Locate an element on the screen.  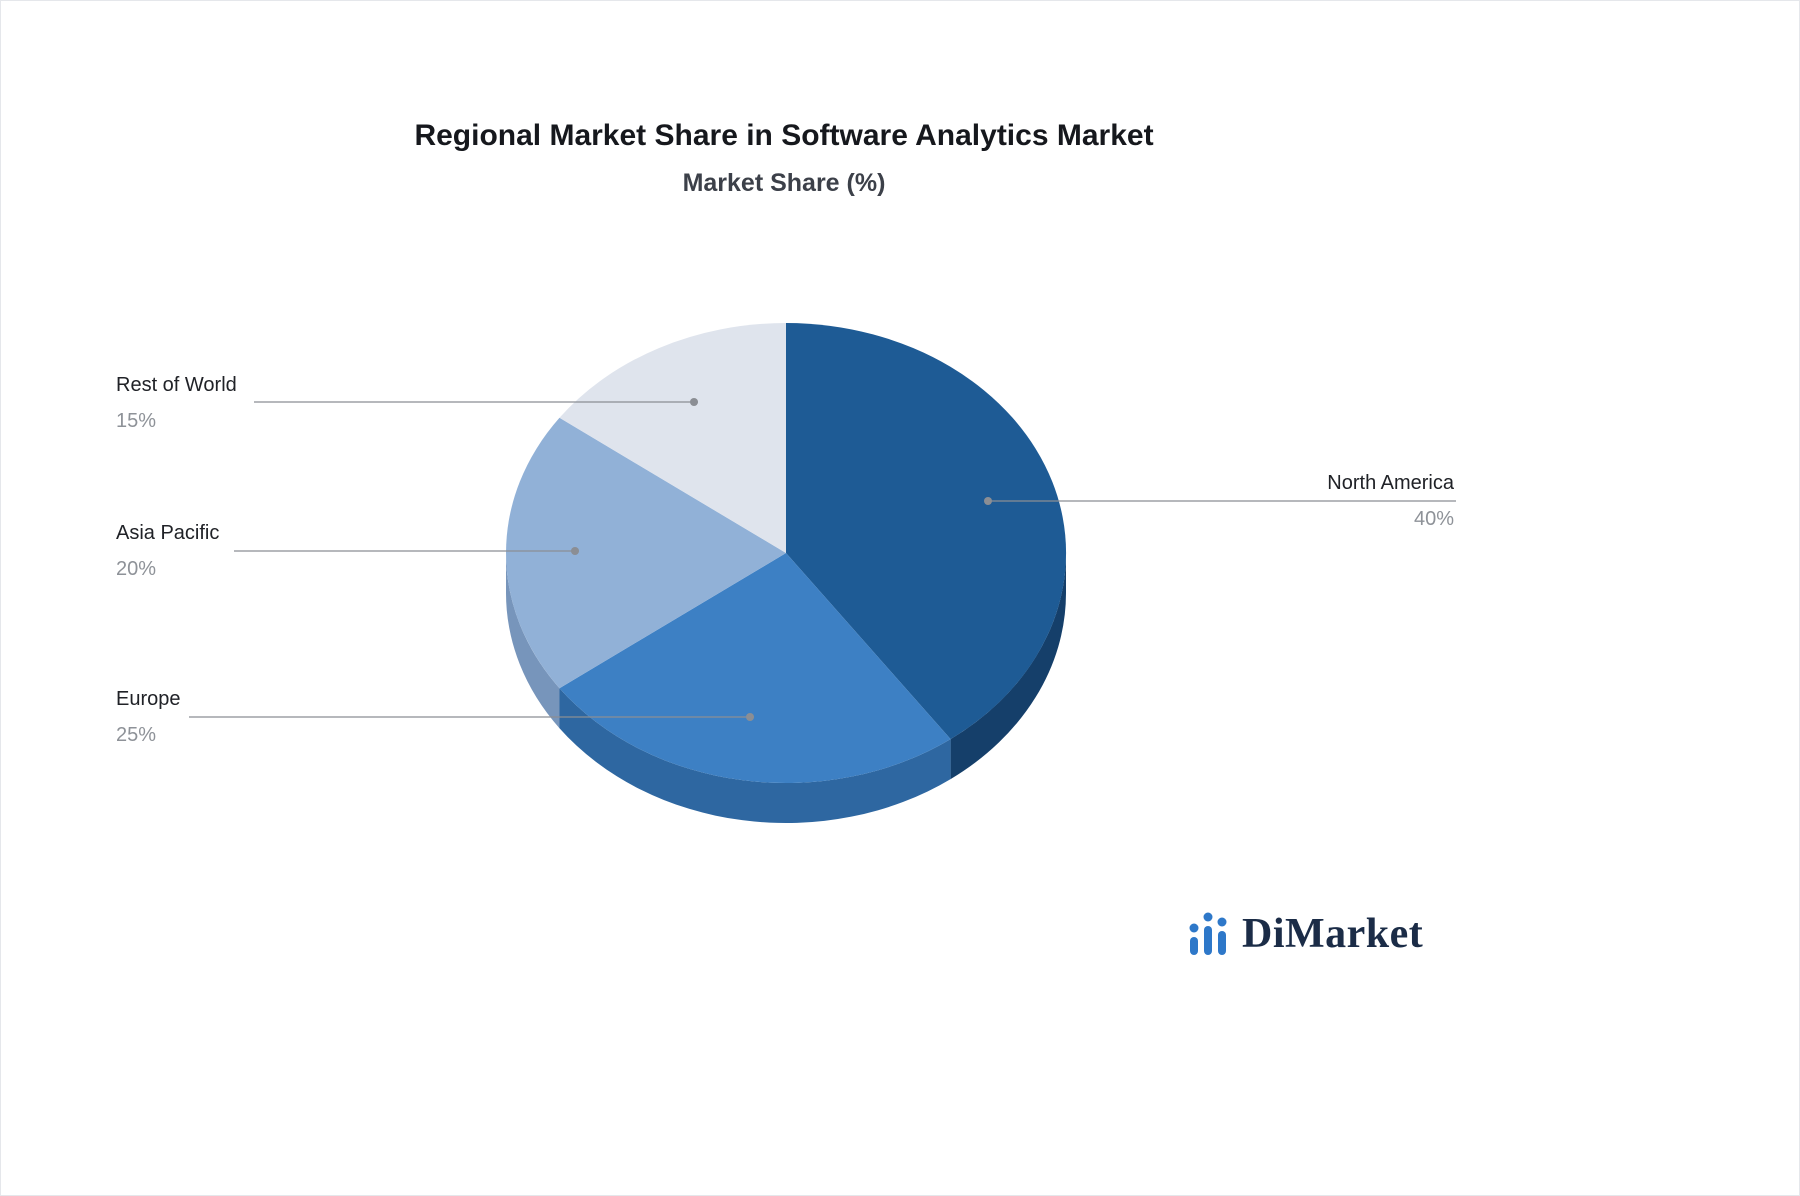
dimarket-logo: DiMarket is located at coordinates (1304, 934).